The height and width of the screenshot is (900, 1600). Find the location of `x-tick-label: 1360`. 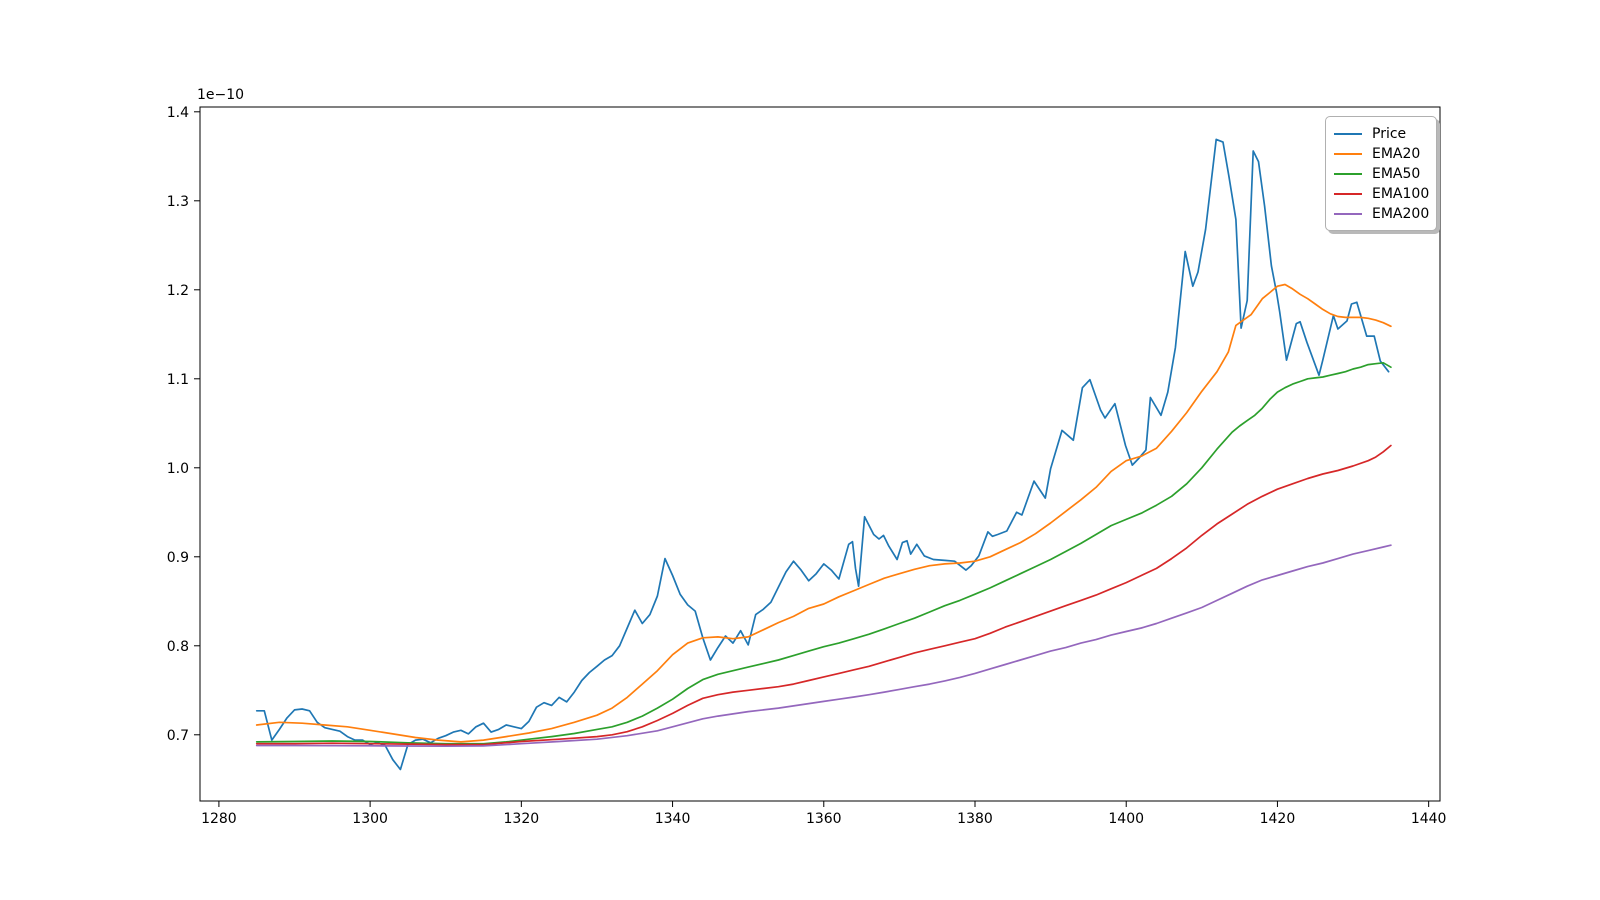

x-tick-label: 1360 is located at coordinates (824, 819).